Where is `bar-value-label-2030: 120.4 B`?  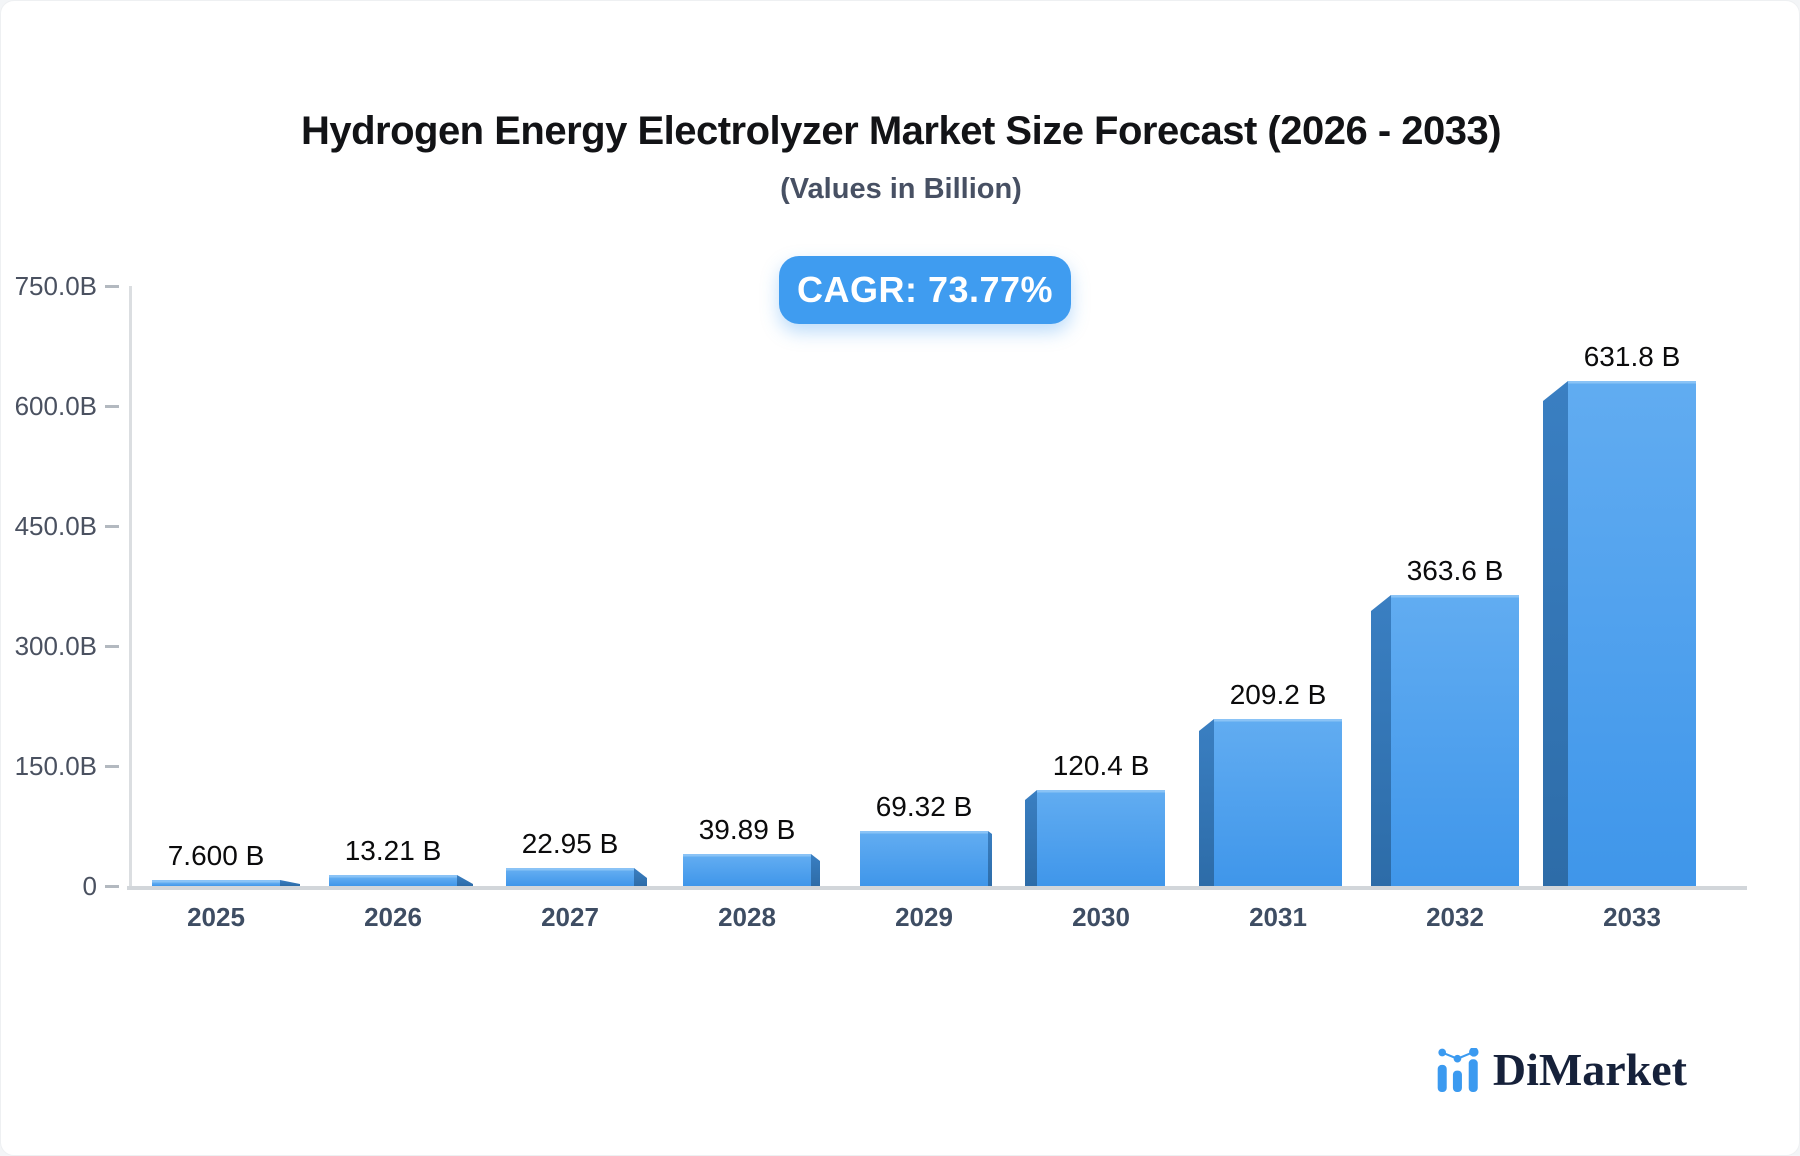 bar-value-label-2030: 120.4 B is located at coordinates (1101, 765).